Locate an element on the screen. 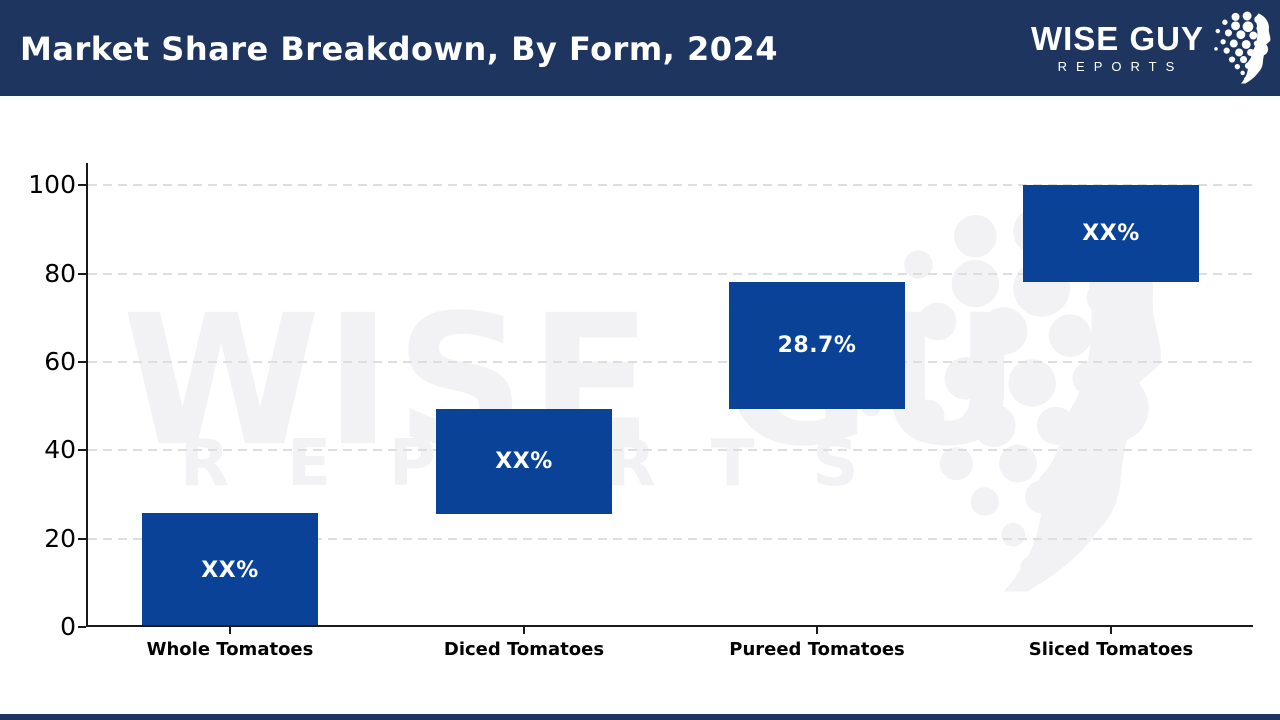  bar: 28.7% is located at coordinates (817, 345).